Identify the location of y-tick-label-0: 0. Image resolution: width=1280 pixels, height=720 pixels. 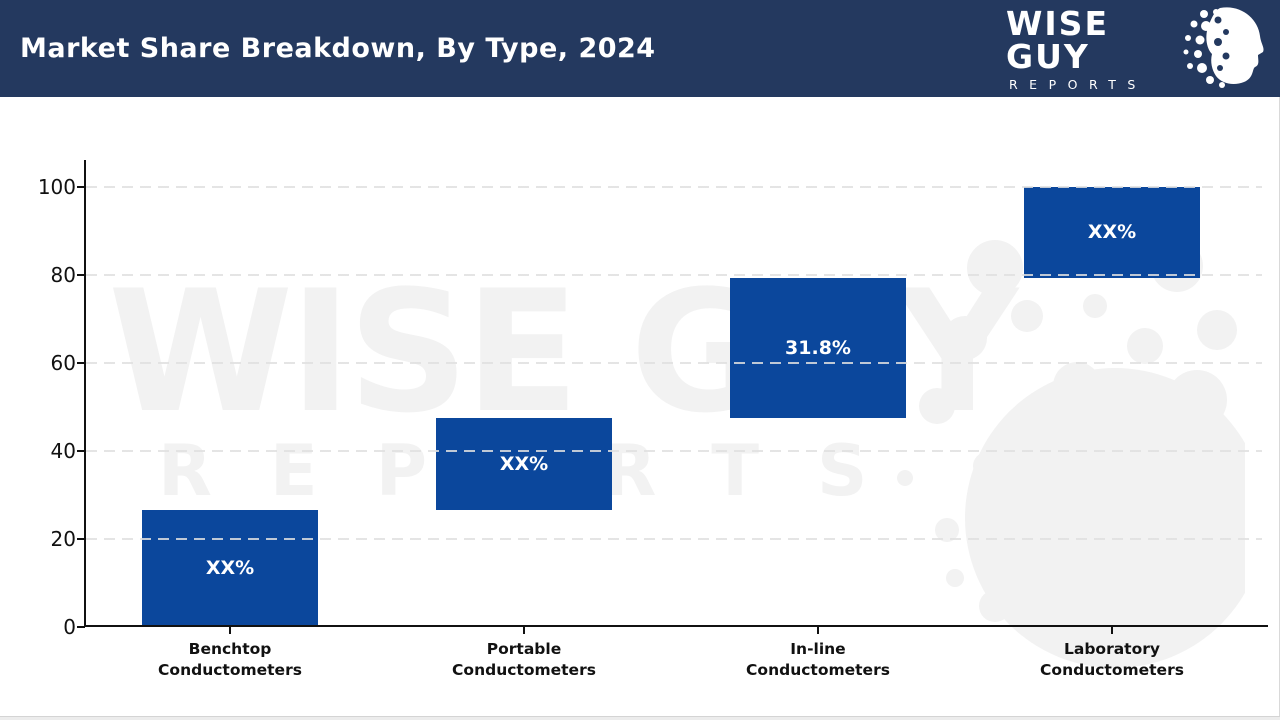
(69, 627).